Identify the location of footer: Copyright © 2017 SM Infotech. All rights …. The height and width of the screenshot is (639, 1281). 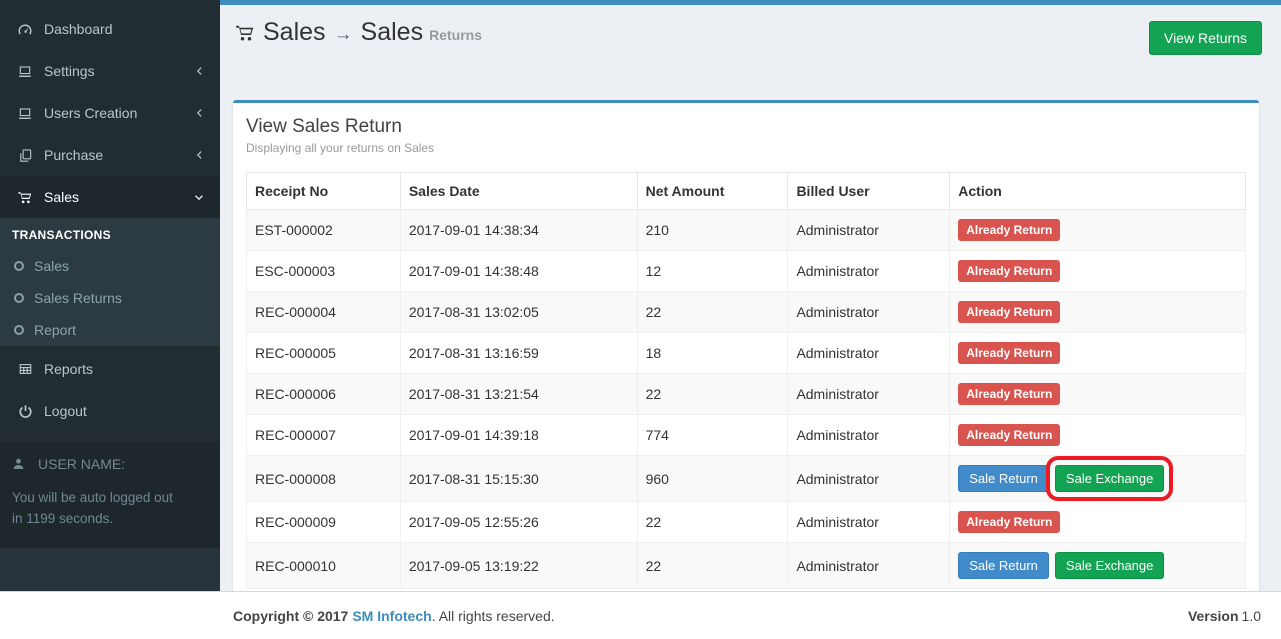
(640, 615).